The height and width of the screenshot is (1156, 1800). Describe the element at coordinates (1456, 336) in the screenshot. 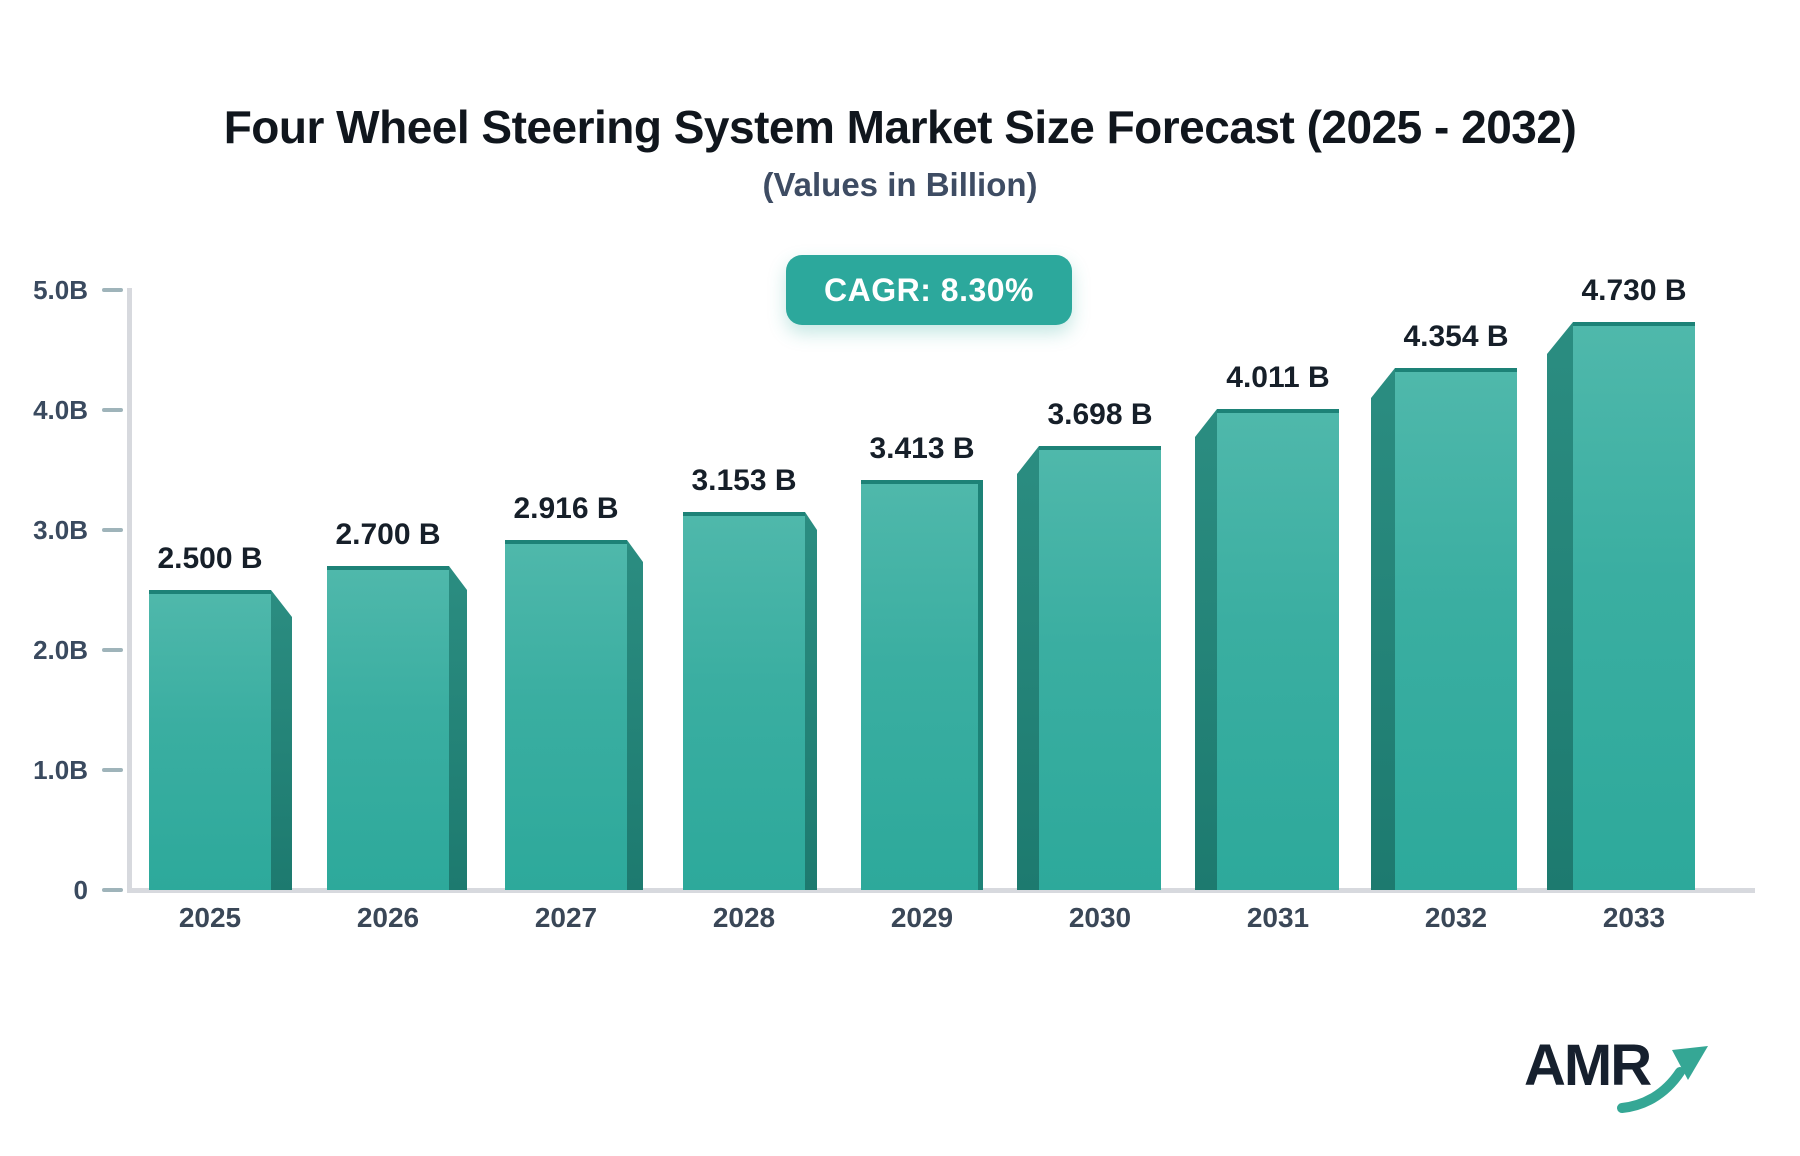

I see `bar-value-label: 4.354 B` at that location.